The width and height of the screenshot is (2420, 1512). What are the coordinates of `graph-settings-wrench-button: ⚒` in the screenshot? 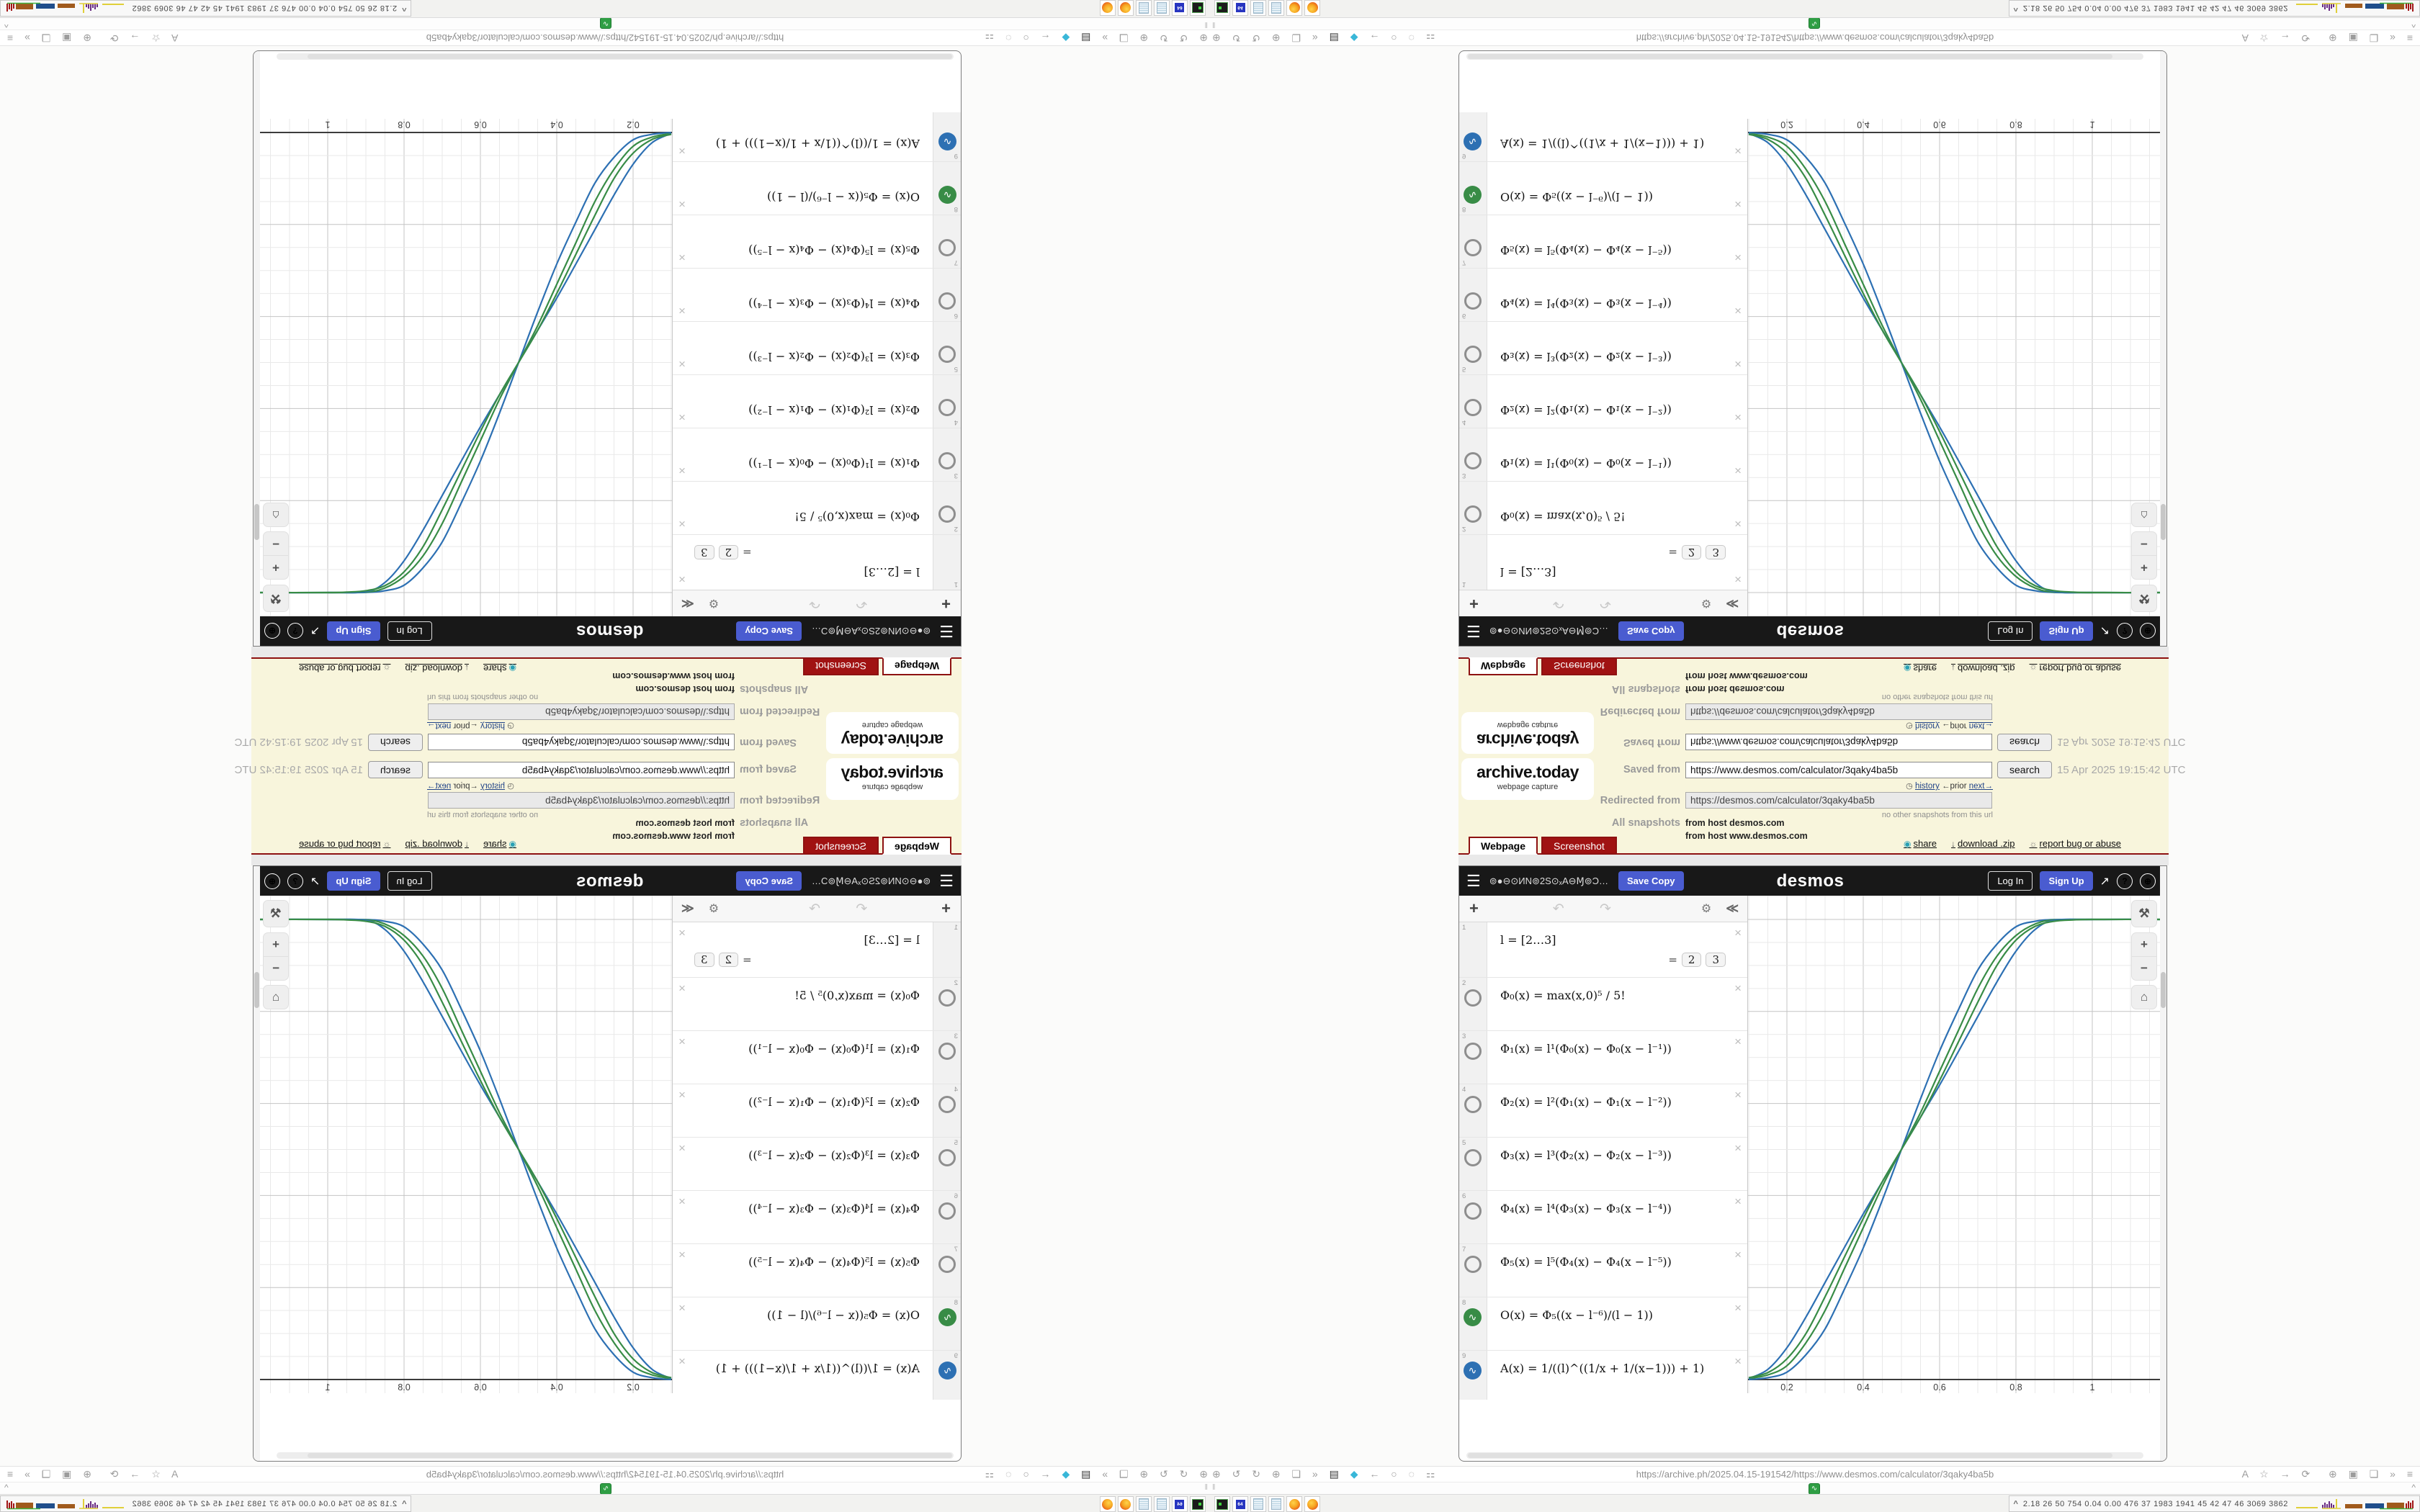 It's located at (2144, 598).